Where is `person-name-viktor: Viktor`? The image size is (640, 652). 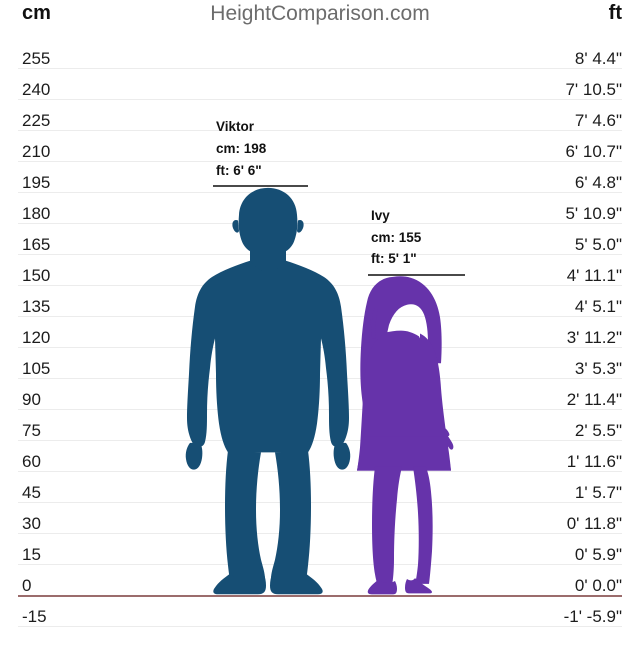
person-name-viktor: Viktor is located at coordinates (235, 126).